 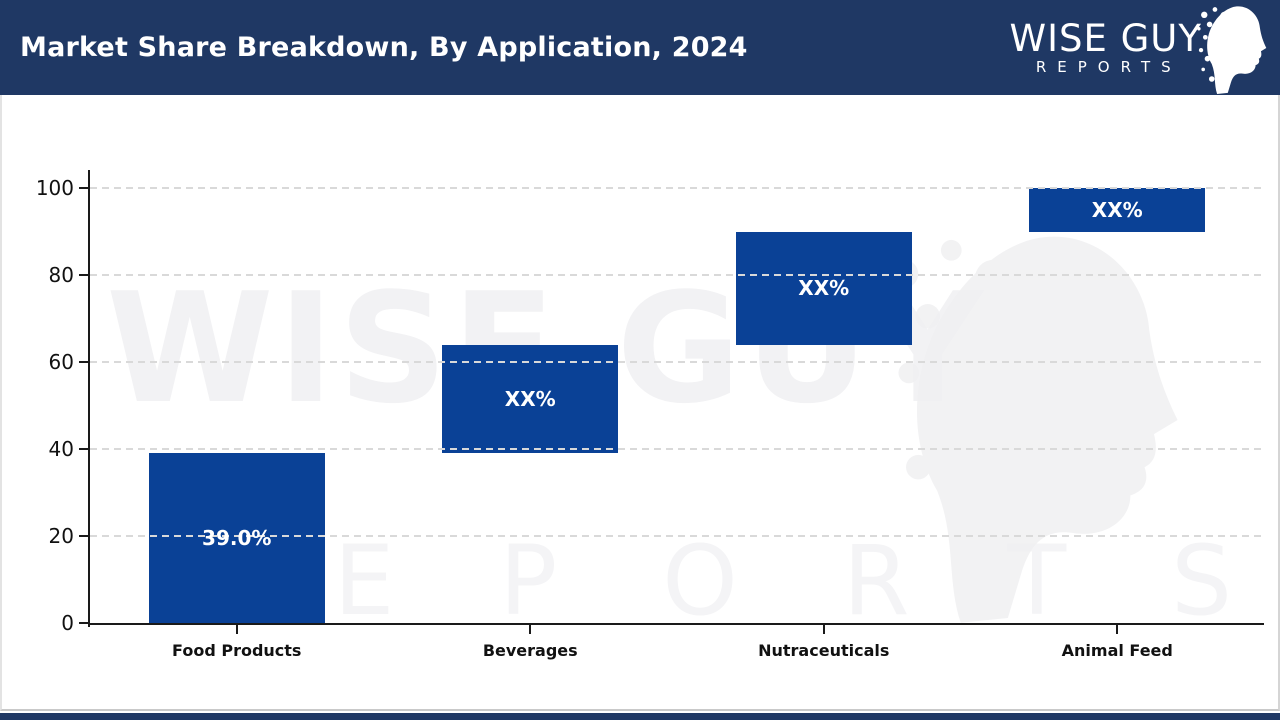 I want to click on head-profile-icon, so click(x=1232, y=49).